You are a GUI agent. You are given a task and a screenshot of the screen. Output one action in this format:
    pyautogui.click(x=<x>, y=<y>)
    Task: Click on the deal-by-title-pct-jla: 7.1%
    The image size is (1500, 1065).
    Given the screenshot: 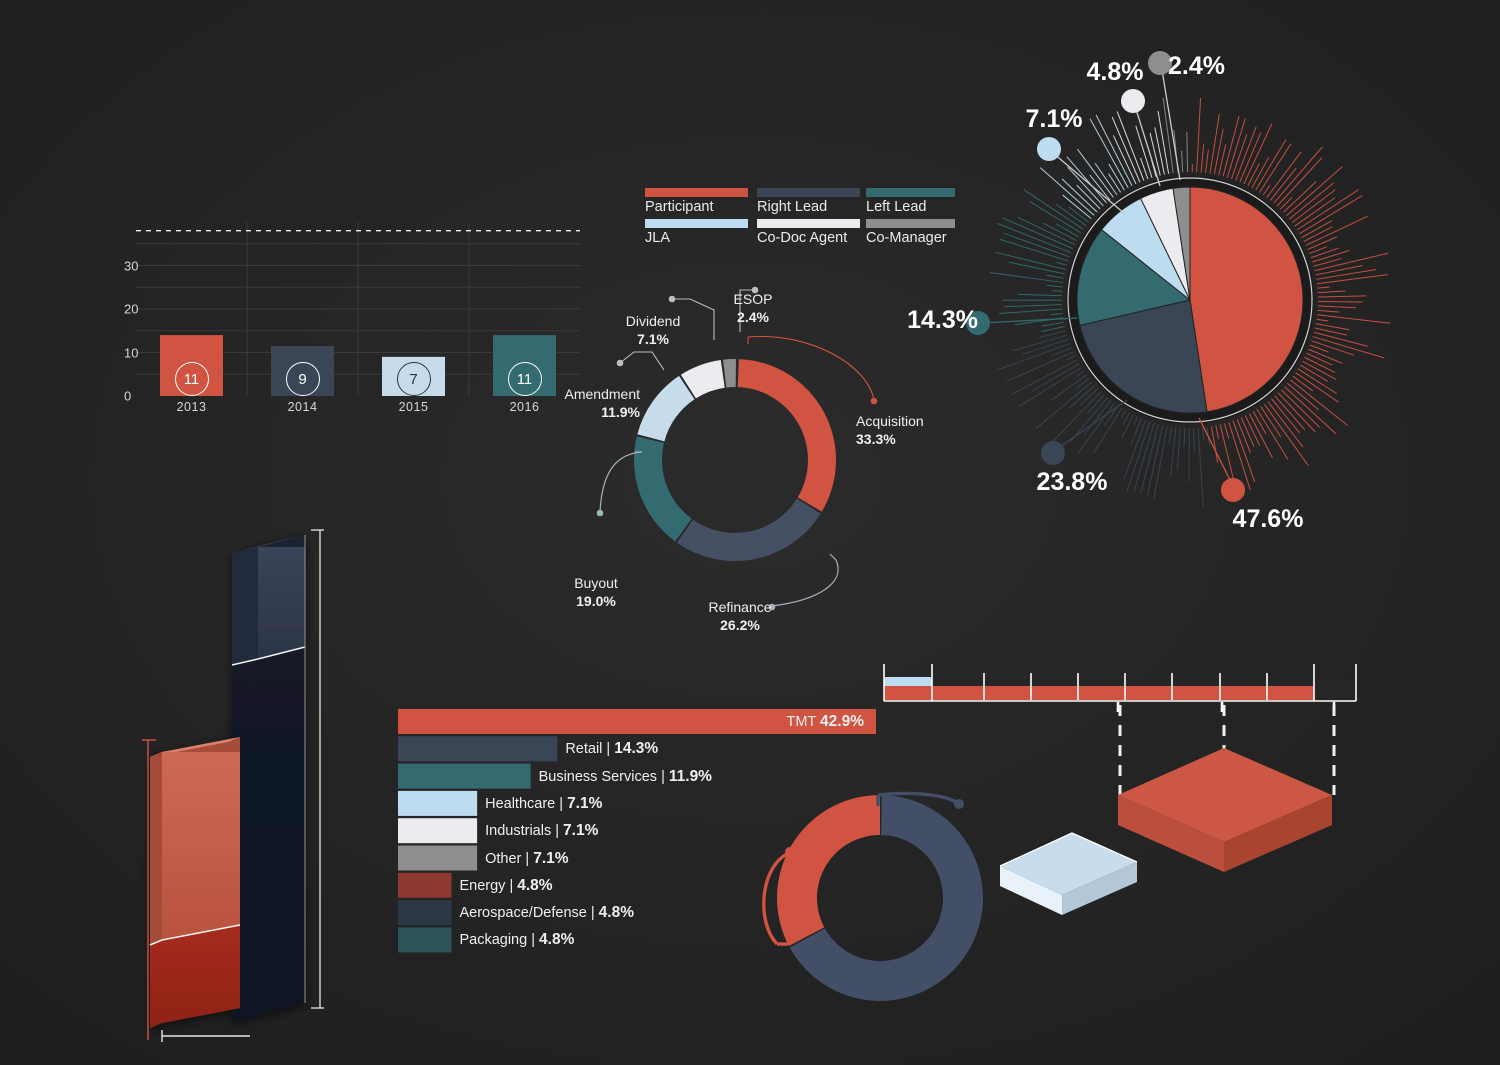 What is the action you would take?
    pyautogui.click(x=1054, y=119)
    